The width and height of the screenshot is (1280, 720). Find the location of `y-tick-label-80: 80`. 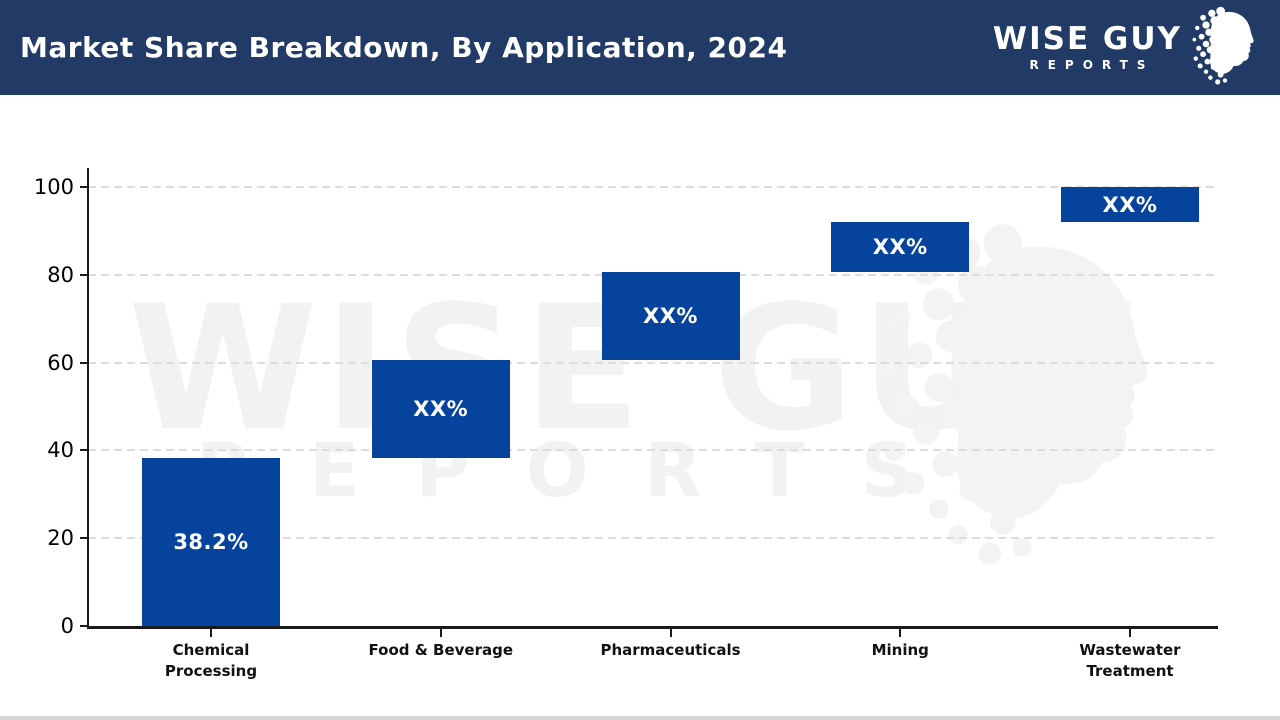

y-tick-label-80: 80 is located at coordinates (60, 274).